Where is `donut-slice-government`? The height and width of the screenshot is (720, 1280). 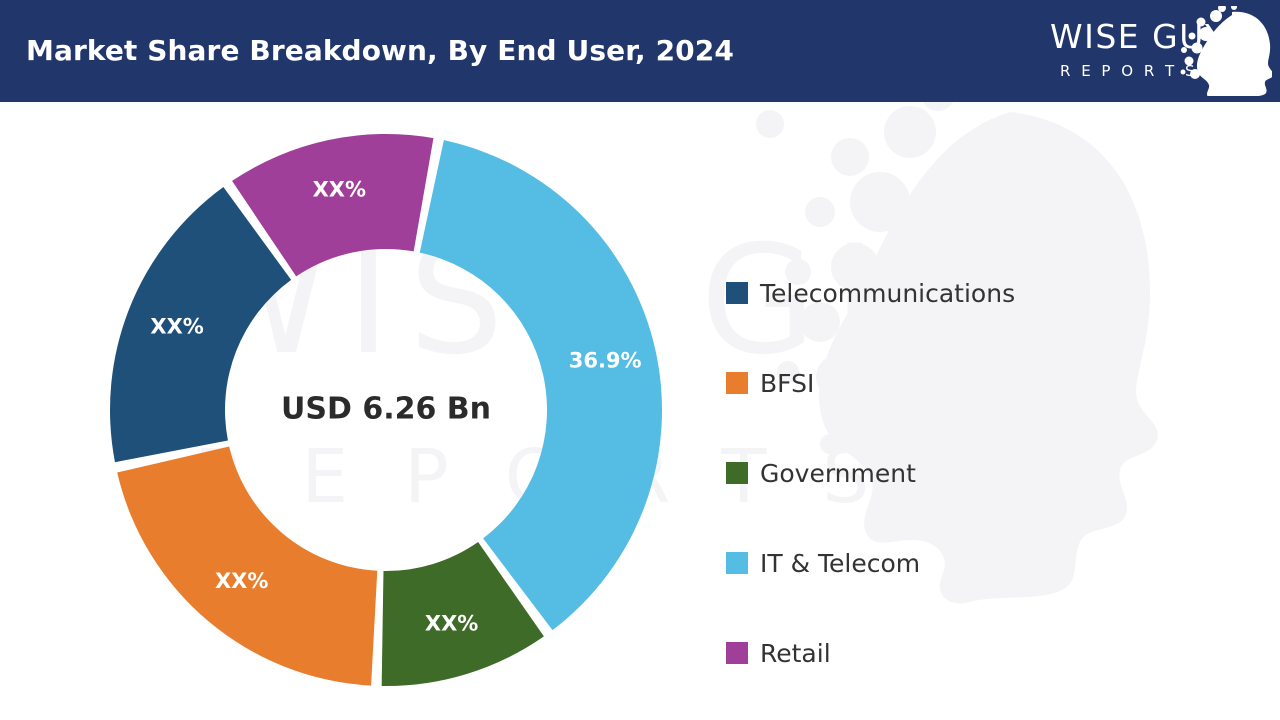
donut-slice-government is located at coordinates (462, 614).